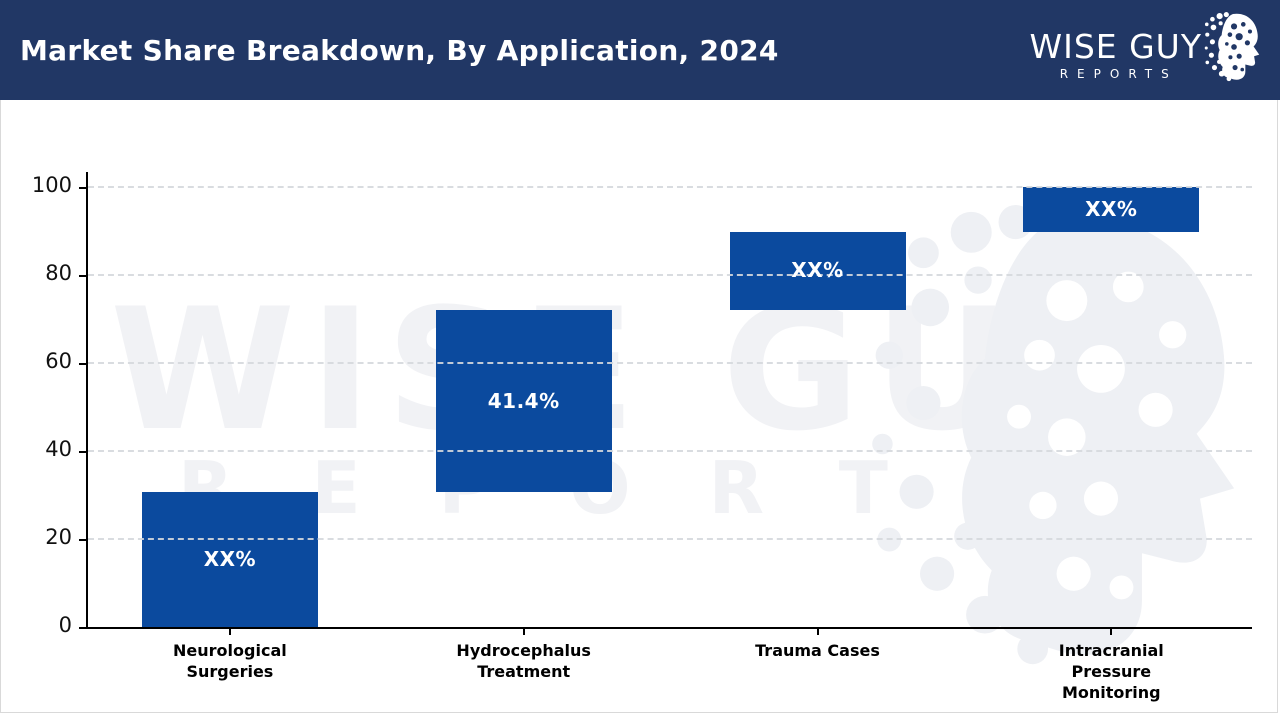  Describe the element at coordinates (1118, 74) in the screenshot. I see `brand-subname: REPORTS` at that location.